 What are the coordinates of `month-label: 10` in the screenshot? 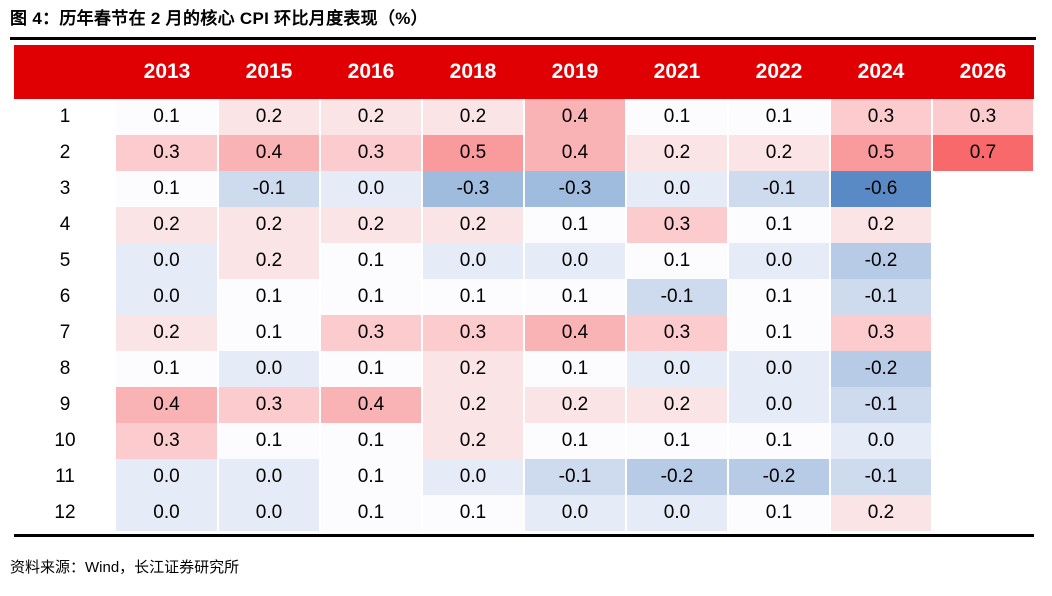 It's located at (65, 441).